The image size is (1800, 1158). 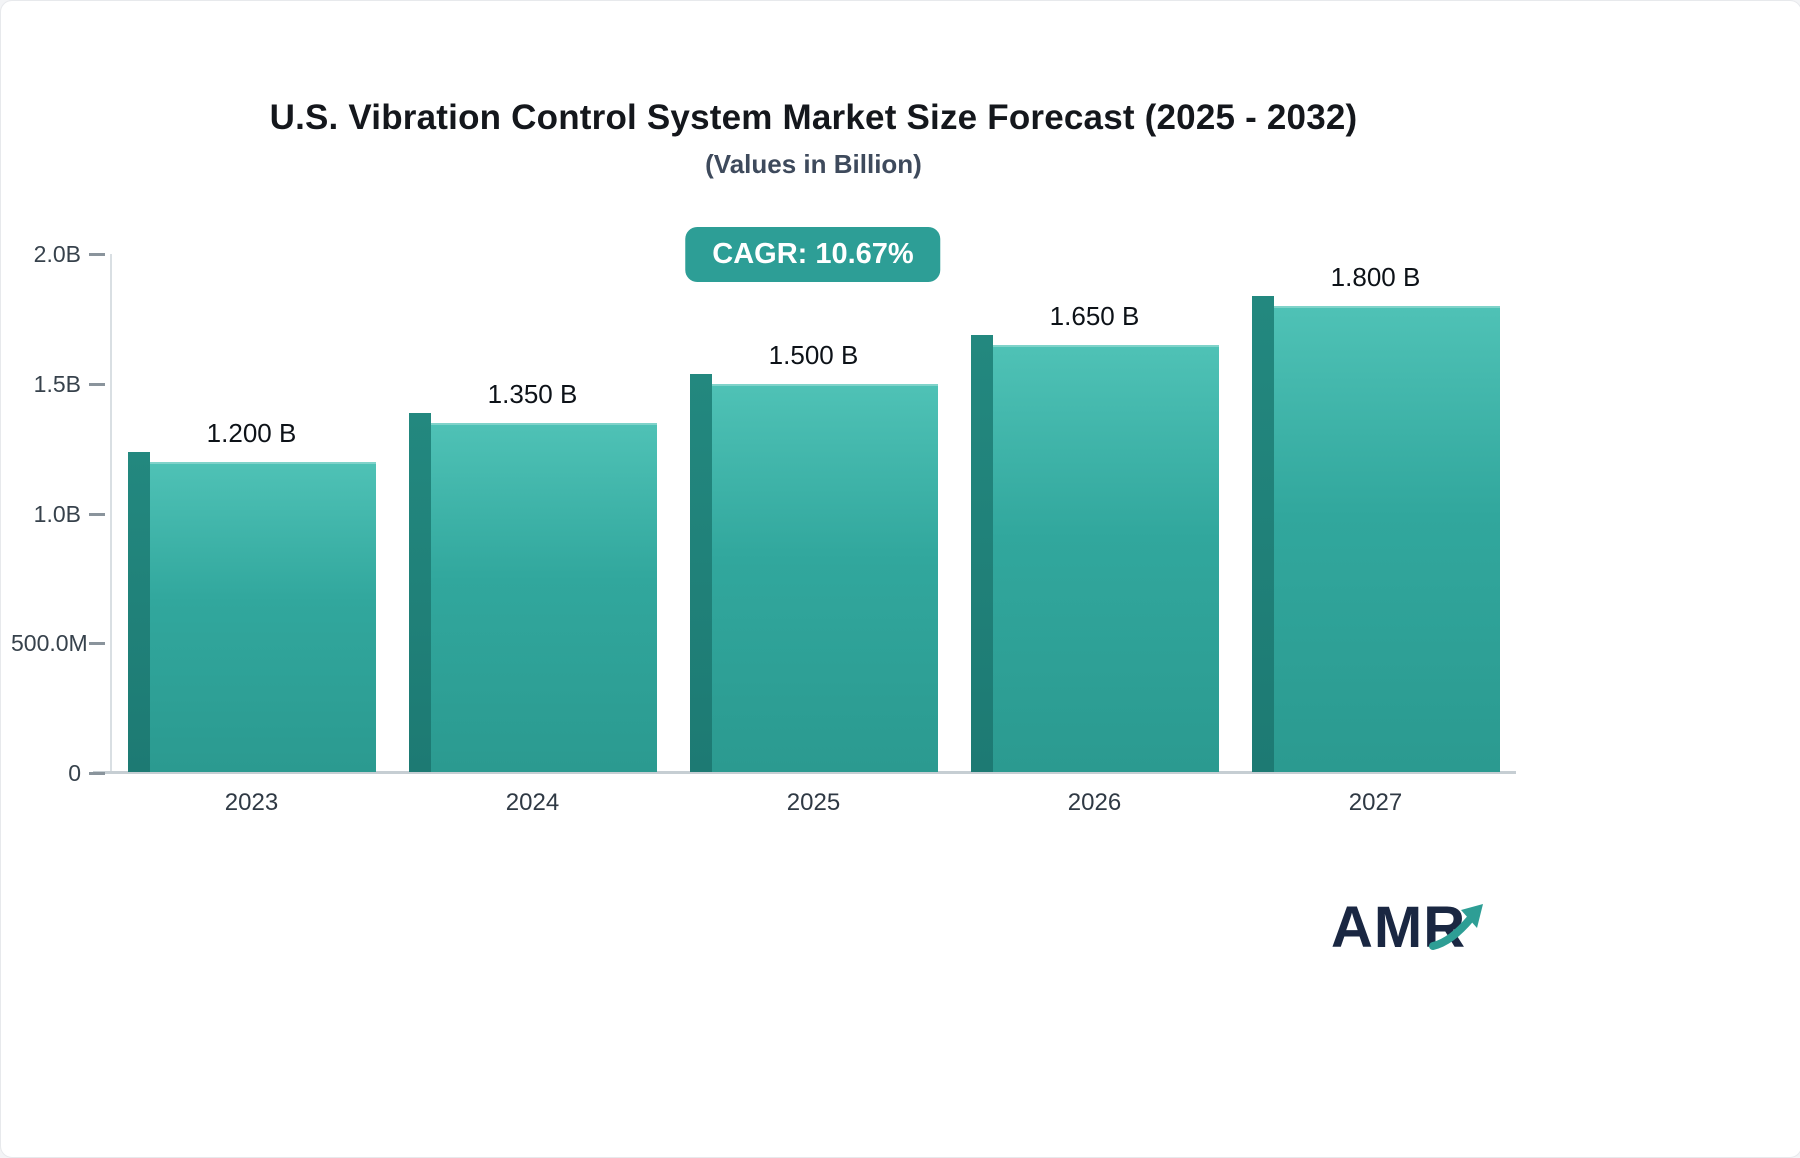 I want to click on y-axis-tick-label: 2.0B, so click(x=57, y=254).